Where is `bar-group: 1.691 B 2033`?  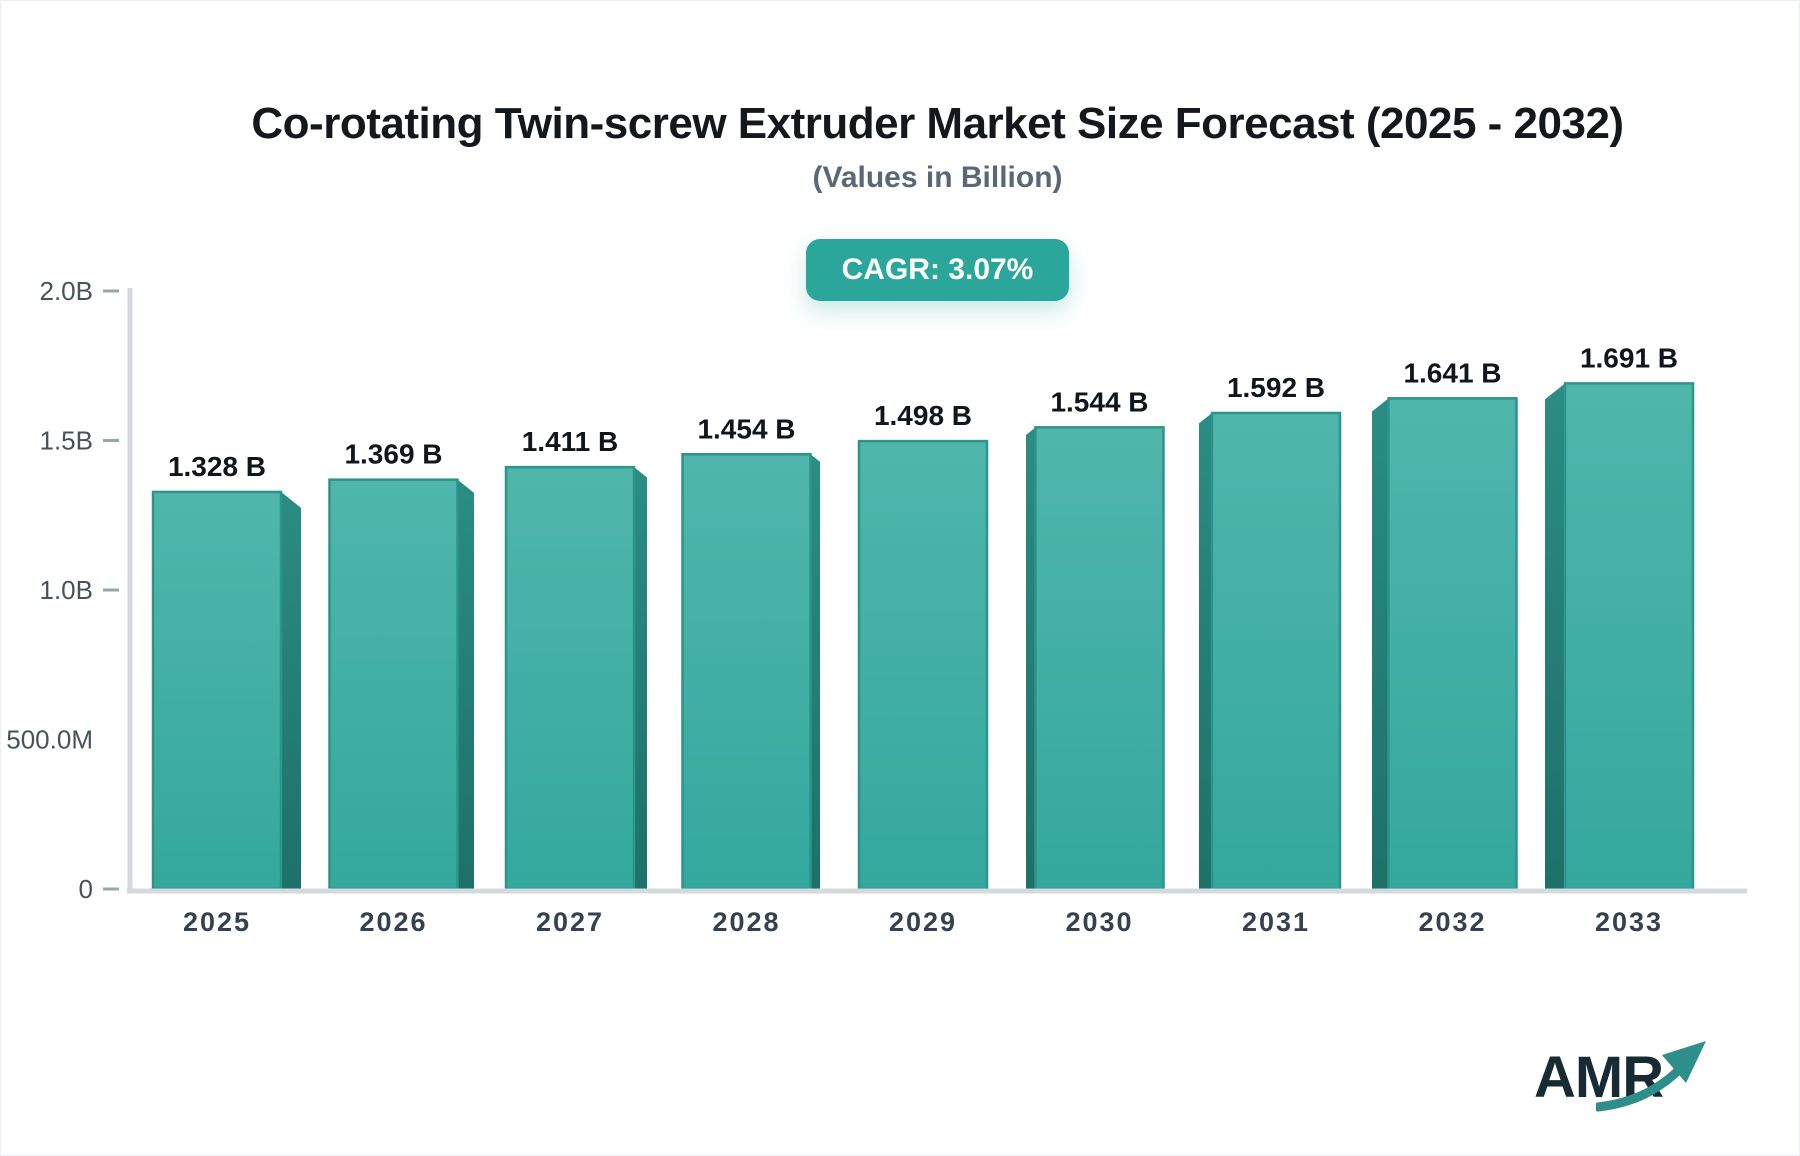 bar-group: 1.691 B 2033 is located at coordinates (1620, 639).